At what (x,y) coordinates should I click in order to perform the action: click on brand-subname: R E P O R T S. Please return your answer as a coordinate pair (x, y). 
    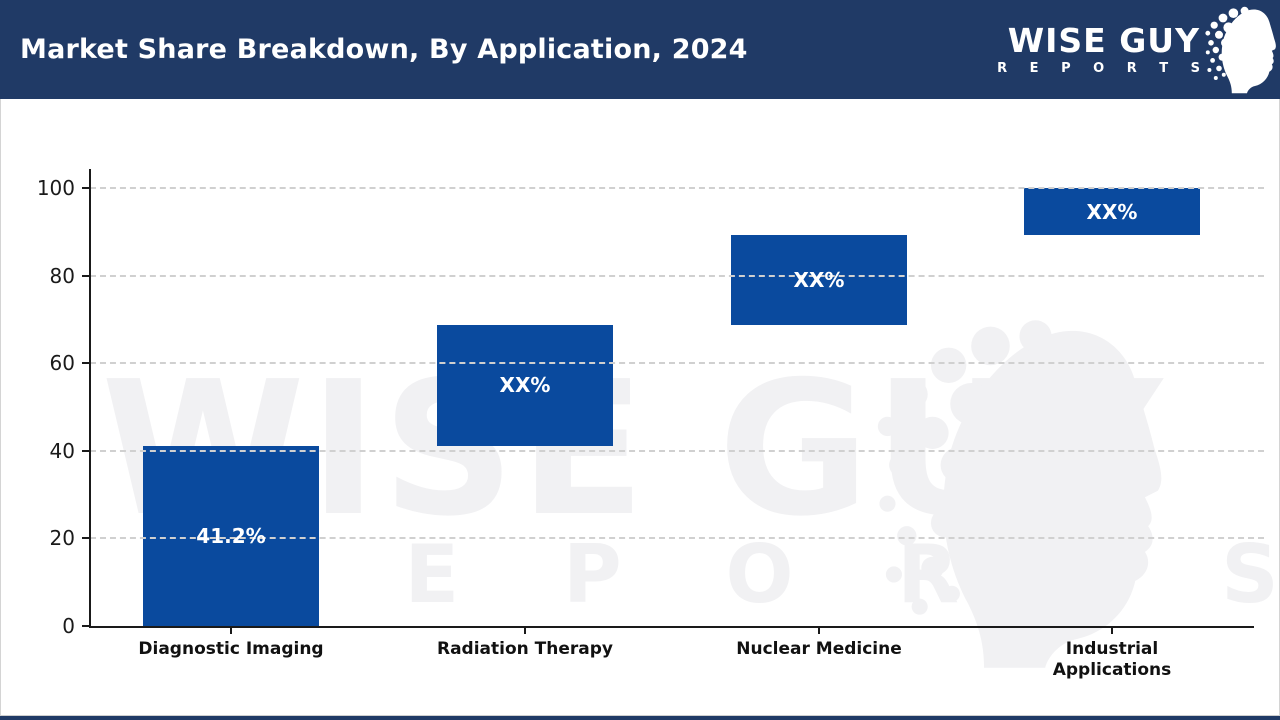
    Looking at the image, I should click on (1103, 68).